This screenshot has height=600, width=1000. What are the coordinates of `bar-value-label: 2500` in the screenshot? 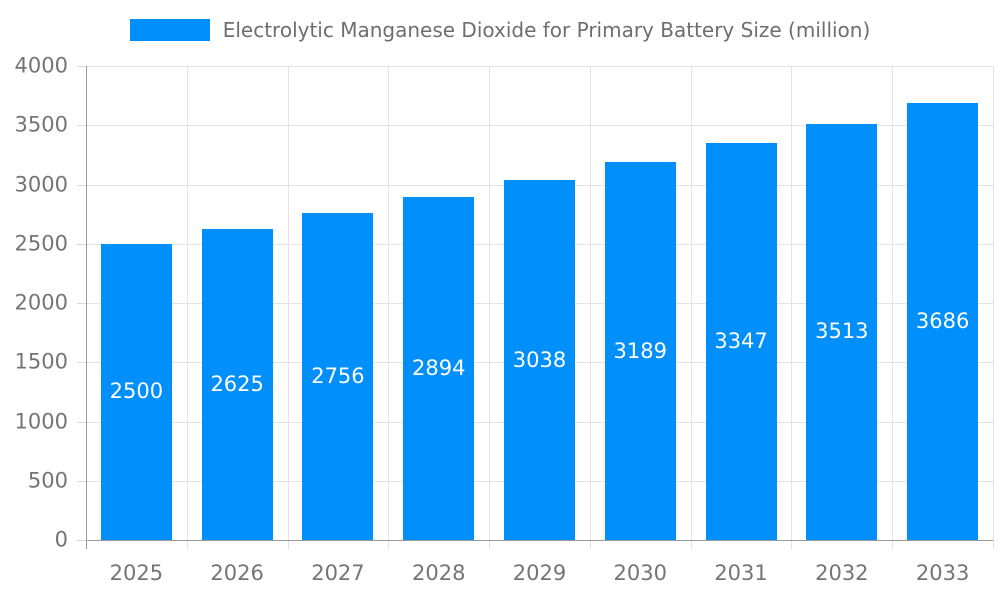 It's located at (136, 391).